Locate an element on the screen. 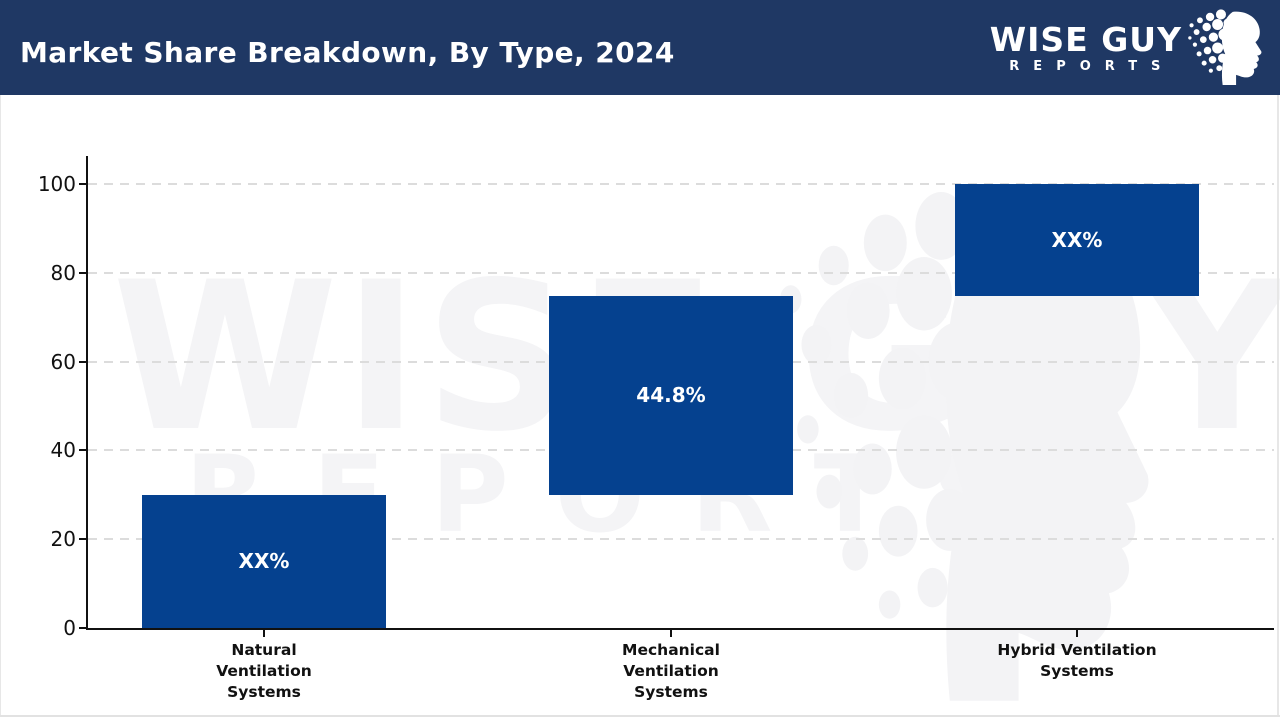 Image resolution: width=1280 pixels, height=720 pixels. frame-left-rule is located at coordinates (0, 405).